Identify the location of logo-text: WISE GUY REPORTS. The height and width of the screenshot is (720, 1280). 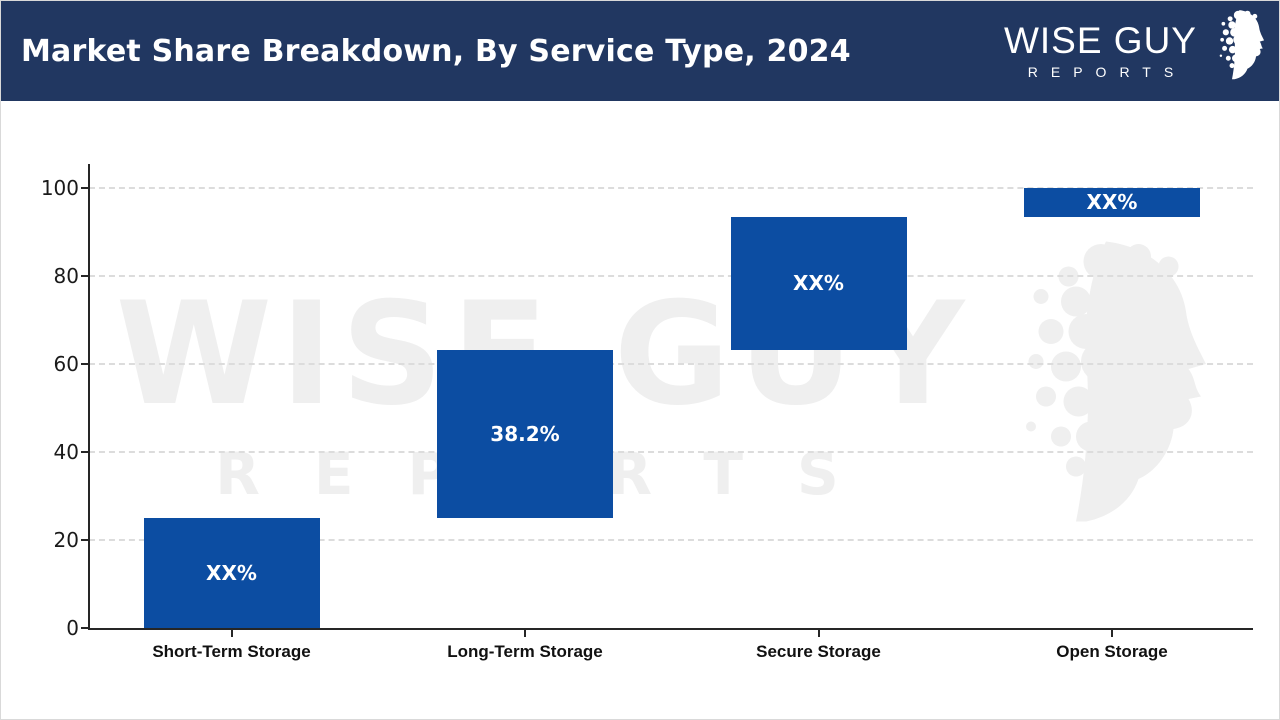
(1100, 51).